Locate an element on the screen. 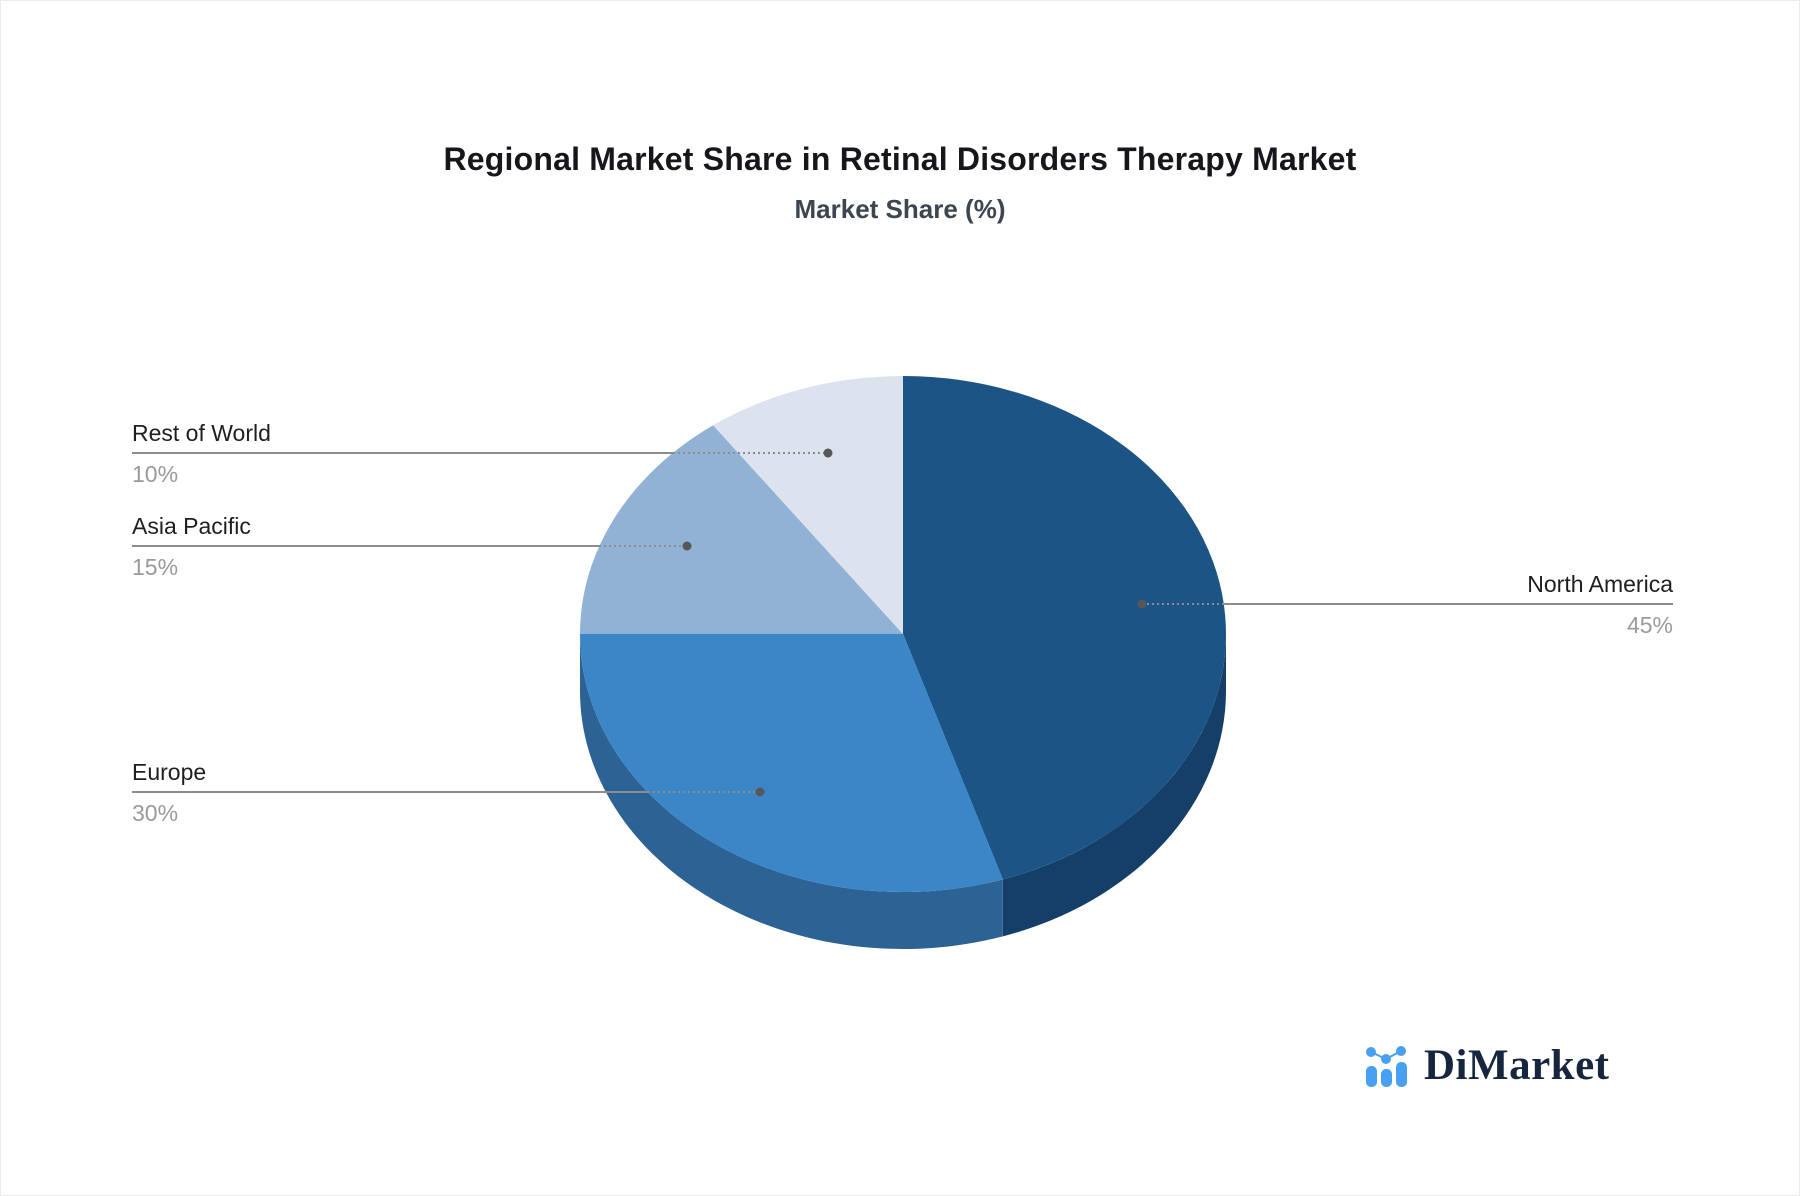 This screenshot has height=1196, width=1800. brand-logo: DiMarket is located at coordinates (1487, 1064).